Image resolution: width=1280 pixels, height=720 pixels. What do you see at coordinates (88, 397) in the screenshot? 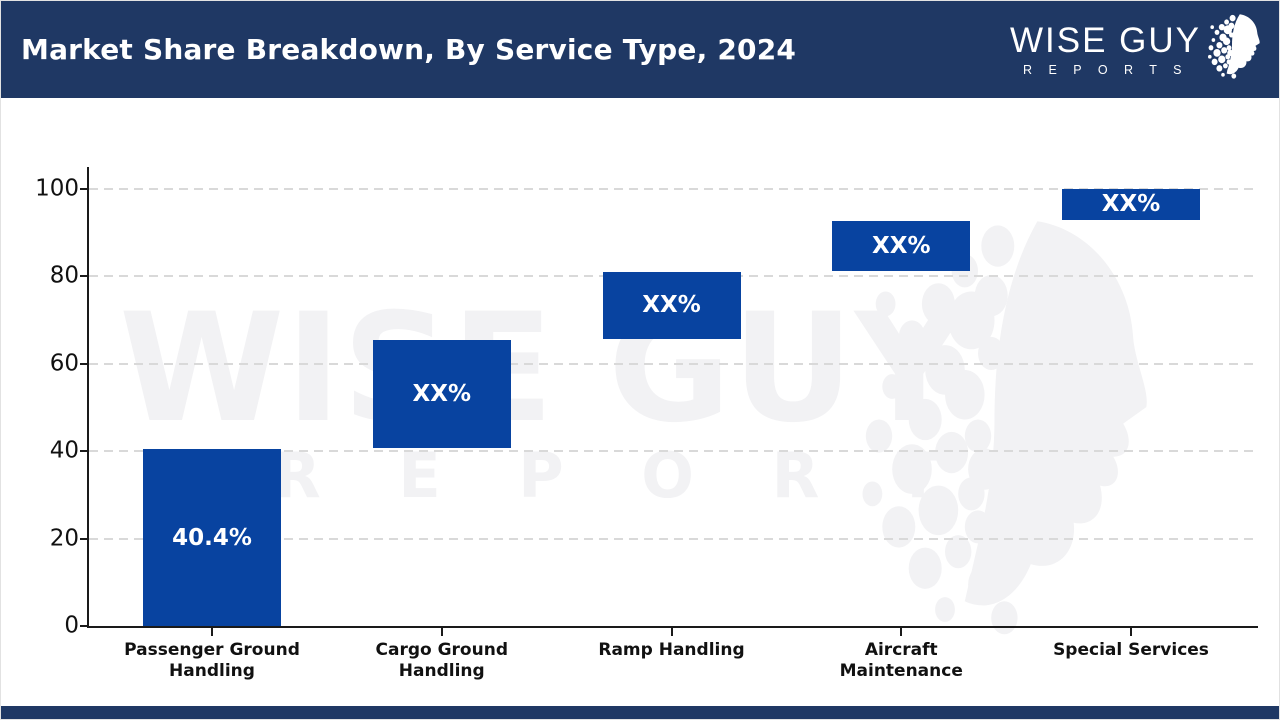
I see `y-axis-line` at bounding box center [88, 397].